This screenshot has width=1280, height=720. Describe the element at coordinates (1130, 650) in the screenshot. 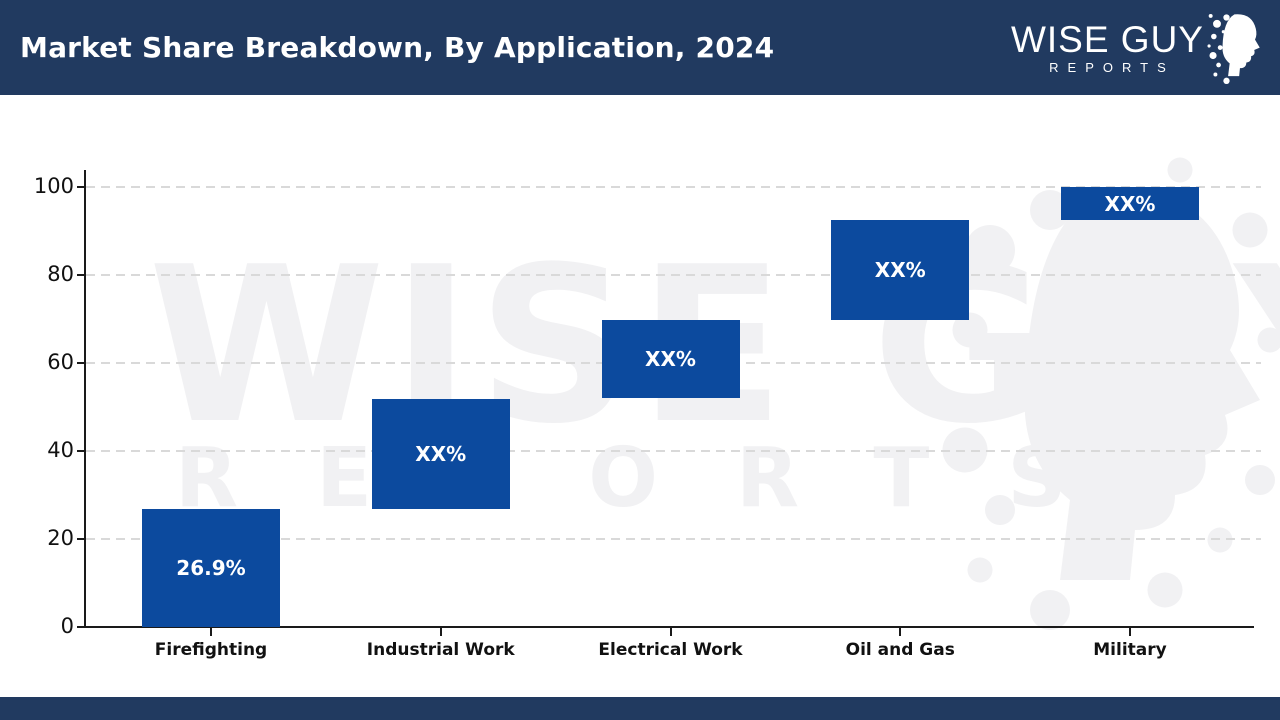

I see `x-tick-label: Military` at that location.